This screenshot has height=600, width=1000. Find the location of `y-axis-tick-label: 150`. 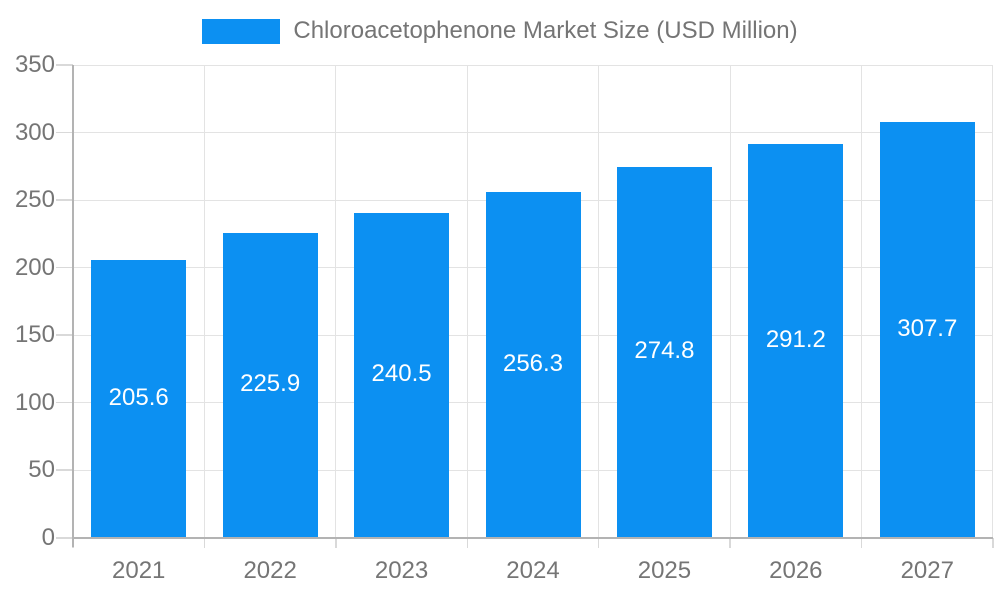

y-axis-tick-label: 150 is located at coordinates (34, 335).